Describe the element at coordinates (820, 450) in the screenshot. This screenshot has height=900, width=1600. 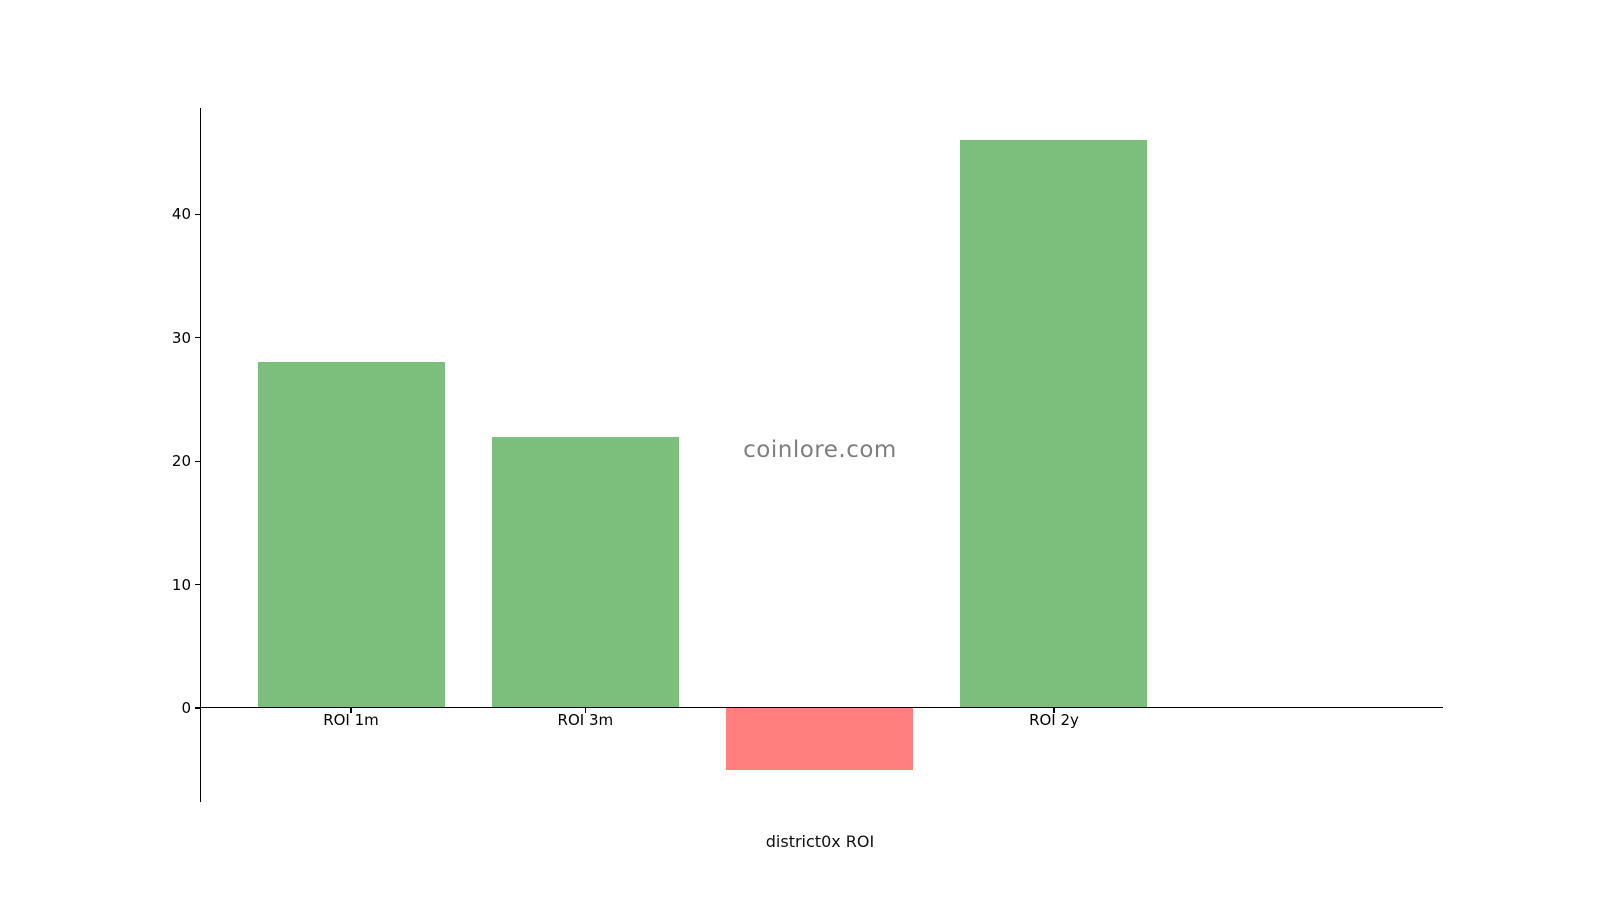
I see `watermark-text: coinlore.com` at that location.